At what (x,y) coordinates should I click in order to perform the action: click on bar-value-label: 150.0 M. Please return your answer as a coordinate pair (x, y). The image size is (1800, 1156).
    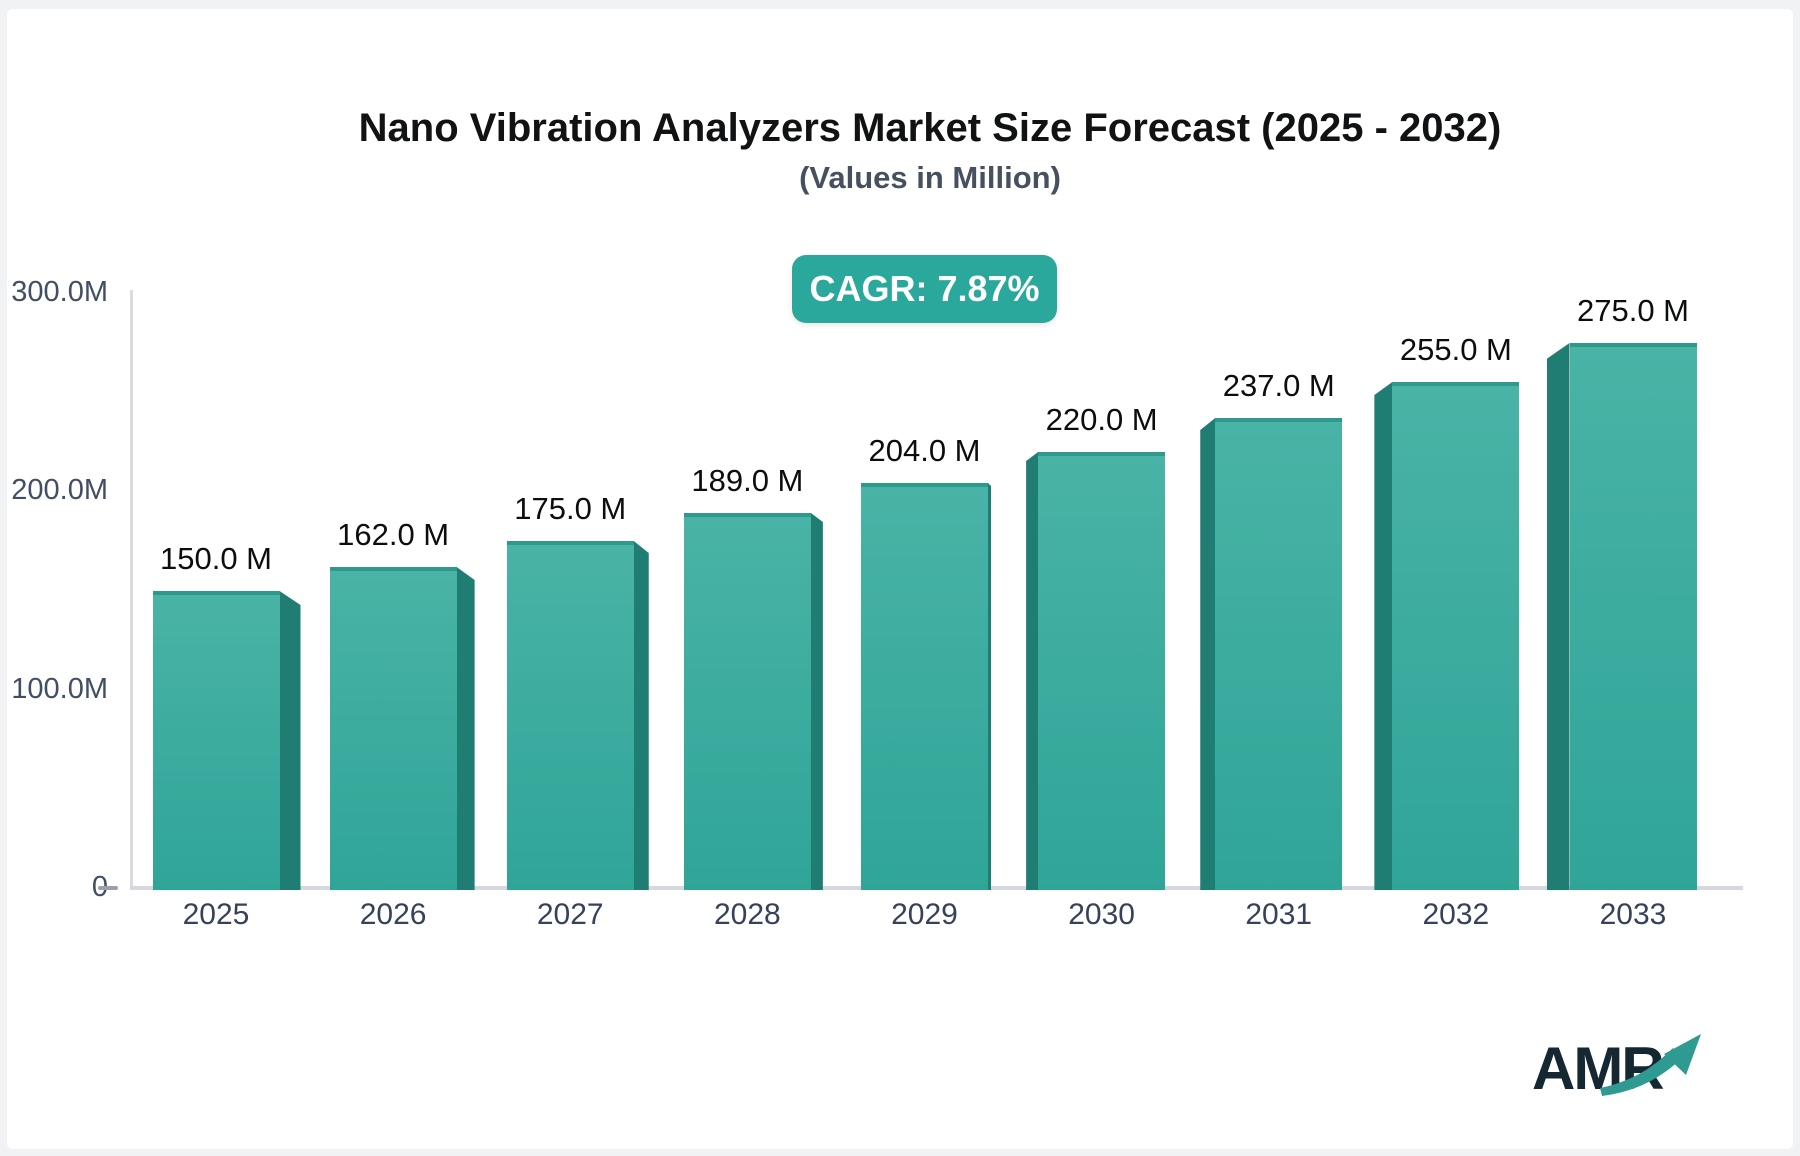
    Looking at the image, I should click on (215, 558).